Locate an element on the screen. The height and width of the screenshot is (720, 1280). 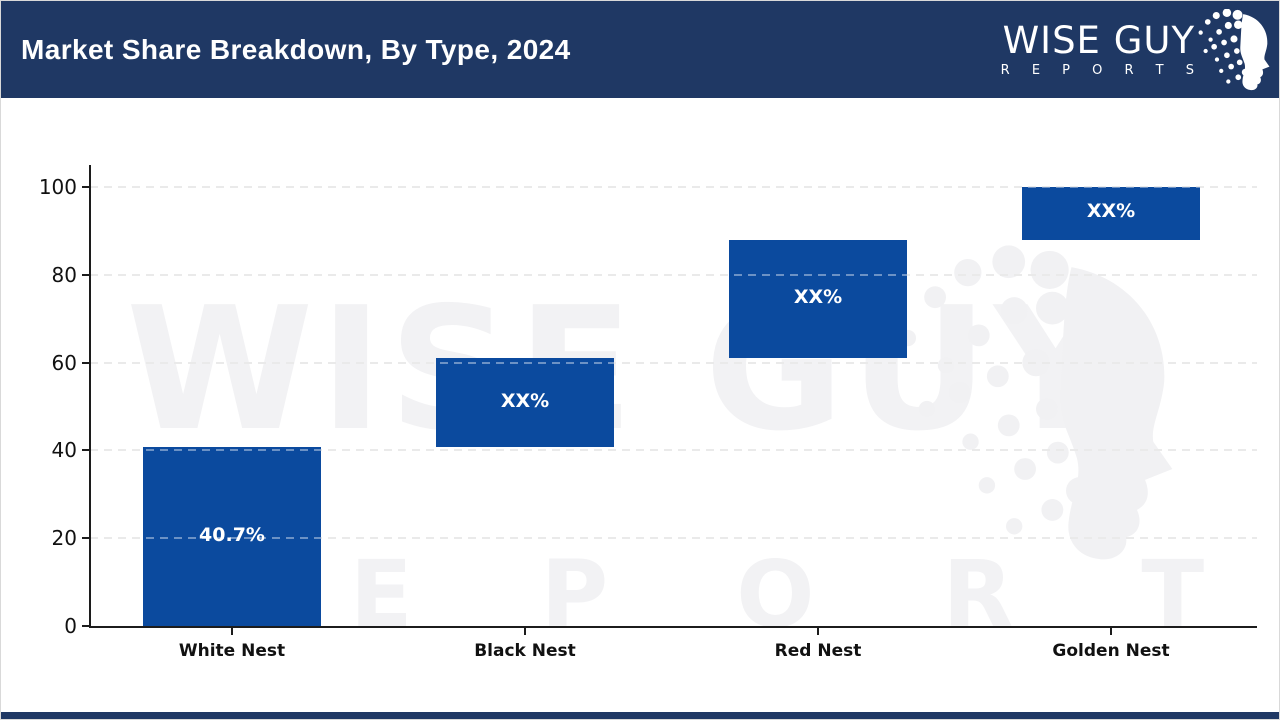
x-tick-mark-red-nest is located at coordinates (818, 631).